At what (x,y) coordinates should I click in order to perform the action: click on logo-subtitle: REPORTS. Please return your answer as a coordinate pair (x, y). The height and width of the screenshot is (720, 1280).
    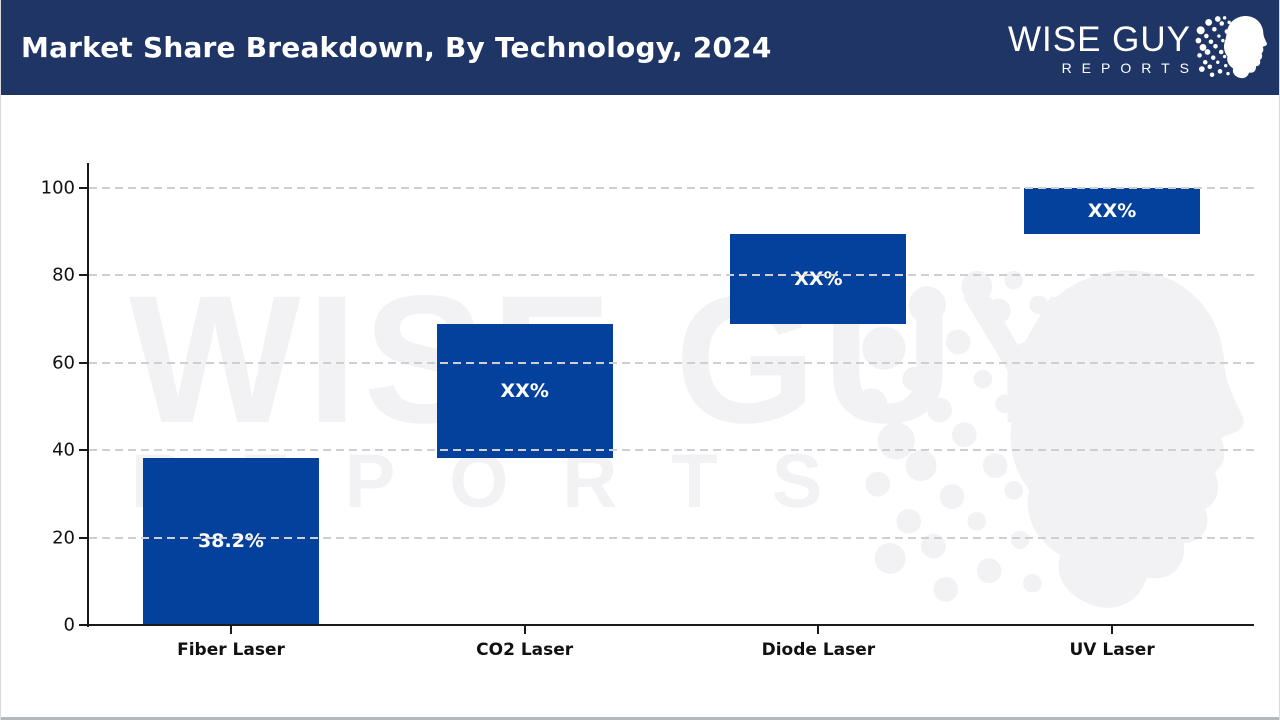
    Looking at the image, I should click on (1130, 67).